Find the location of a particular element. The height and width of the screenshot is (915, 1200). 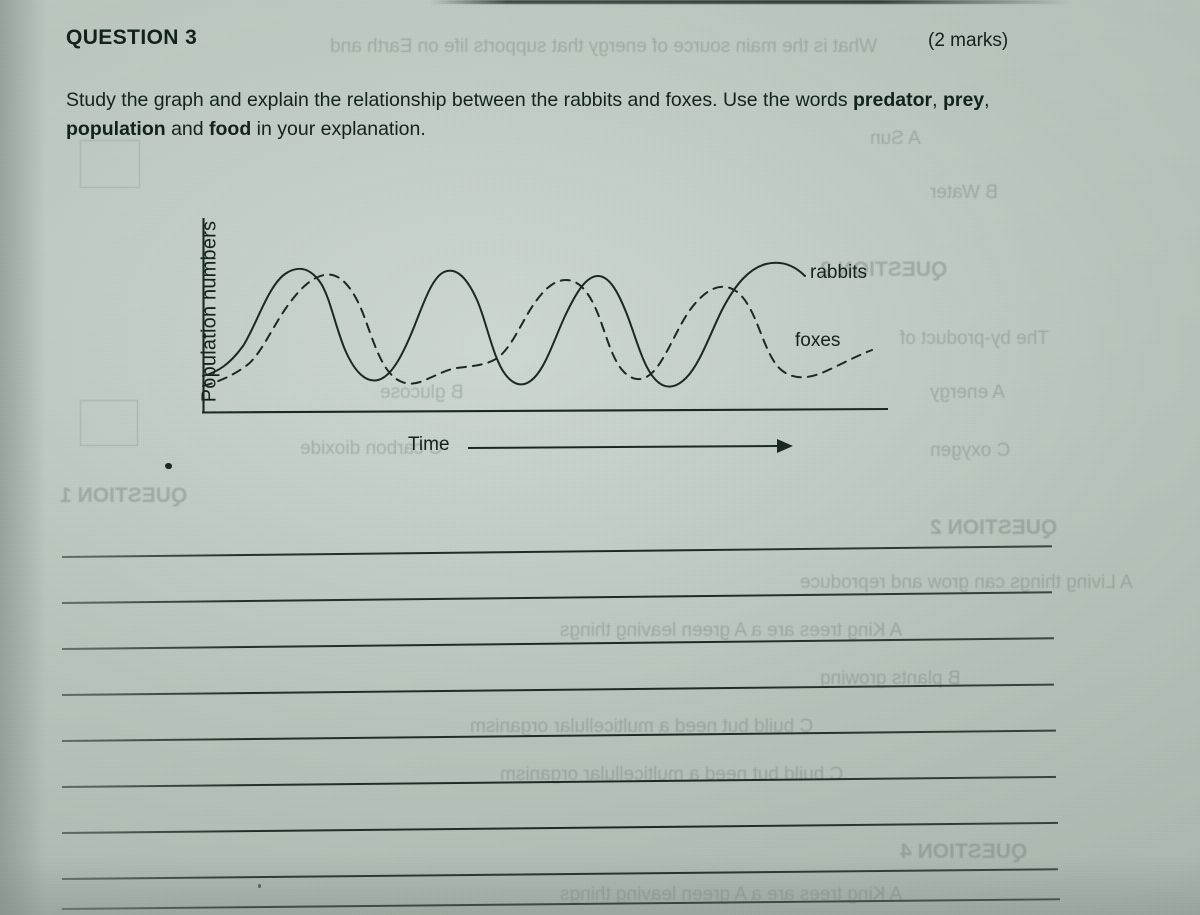

keyword-predator: predator is located at coordinates (893, 100).